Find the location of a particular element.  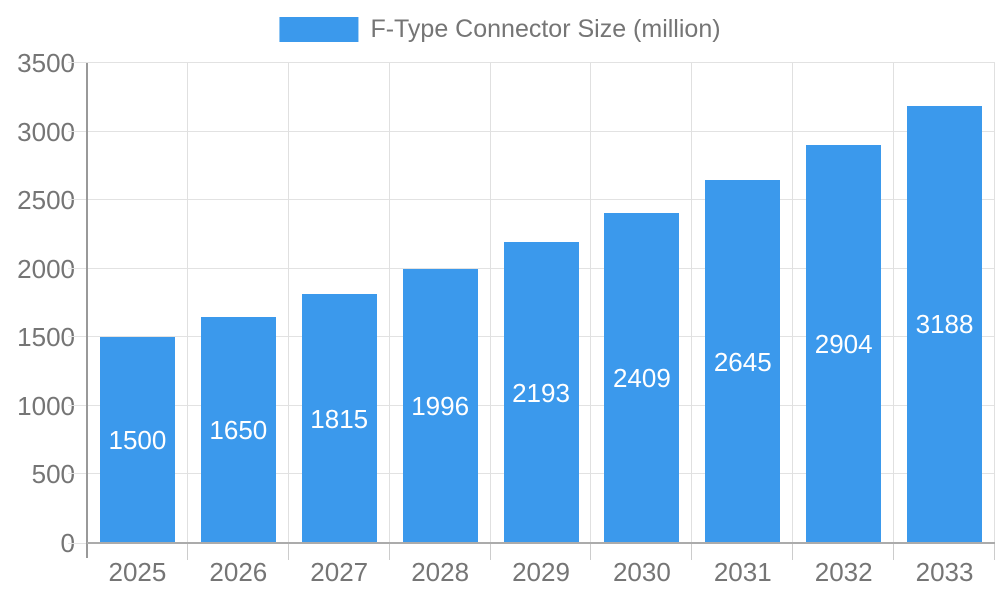

bar-2033 is located at coordinates (945, 324).